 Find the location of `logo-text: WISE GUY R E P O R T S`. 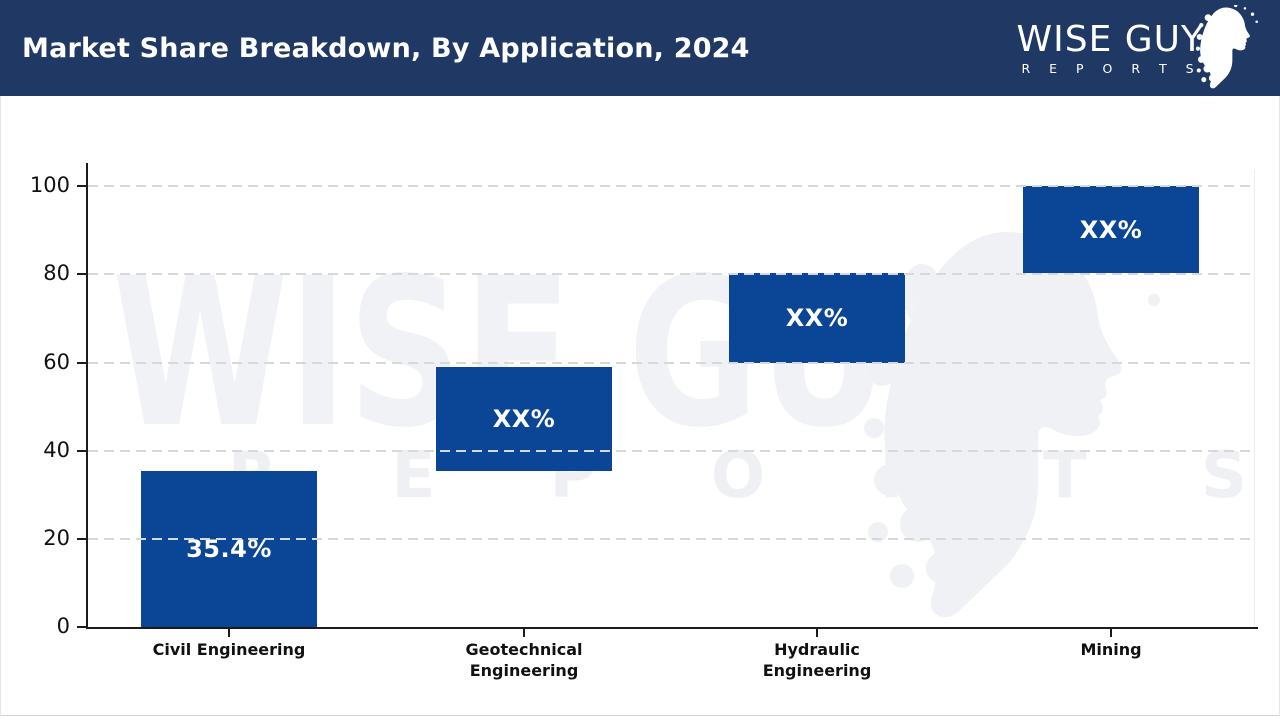

logo-text: WISE GUY R E P O R T S is located at coordinates (1110, 48).